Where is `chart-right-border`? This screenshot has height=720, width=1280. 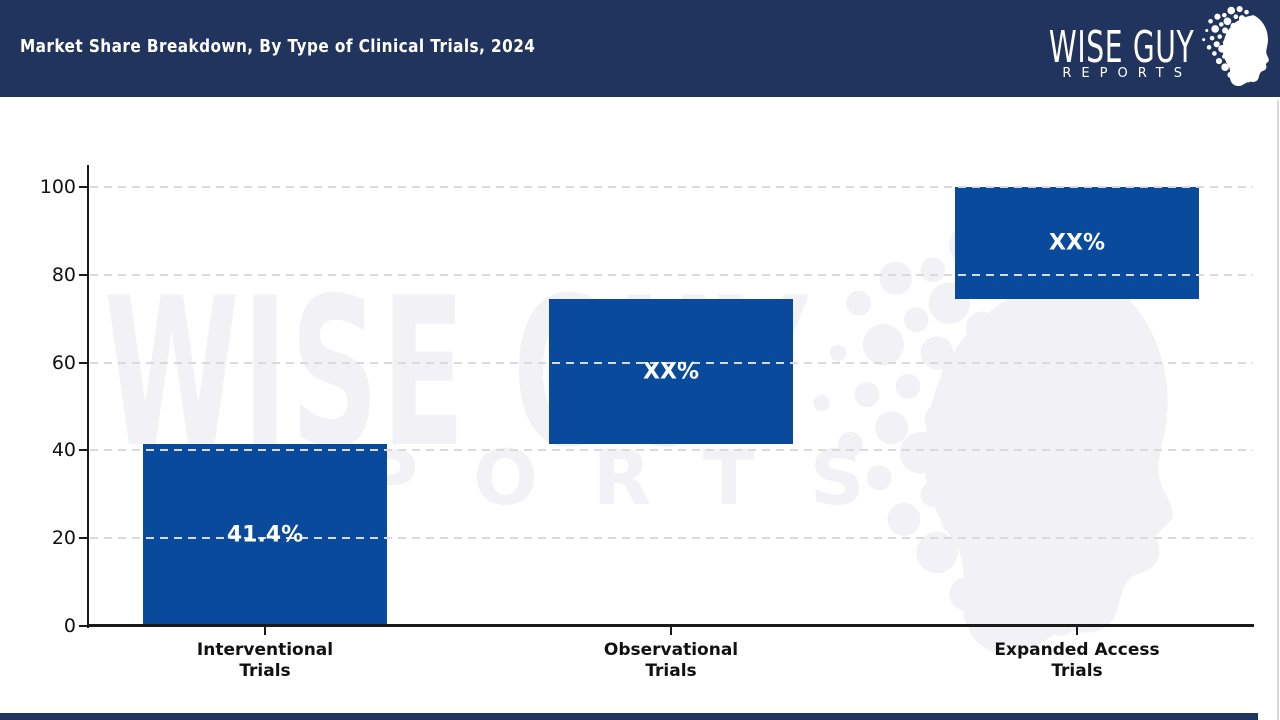 chart-right-border is located at coordinates (1278, 410).